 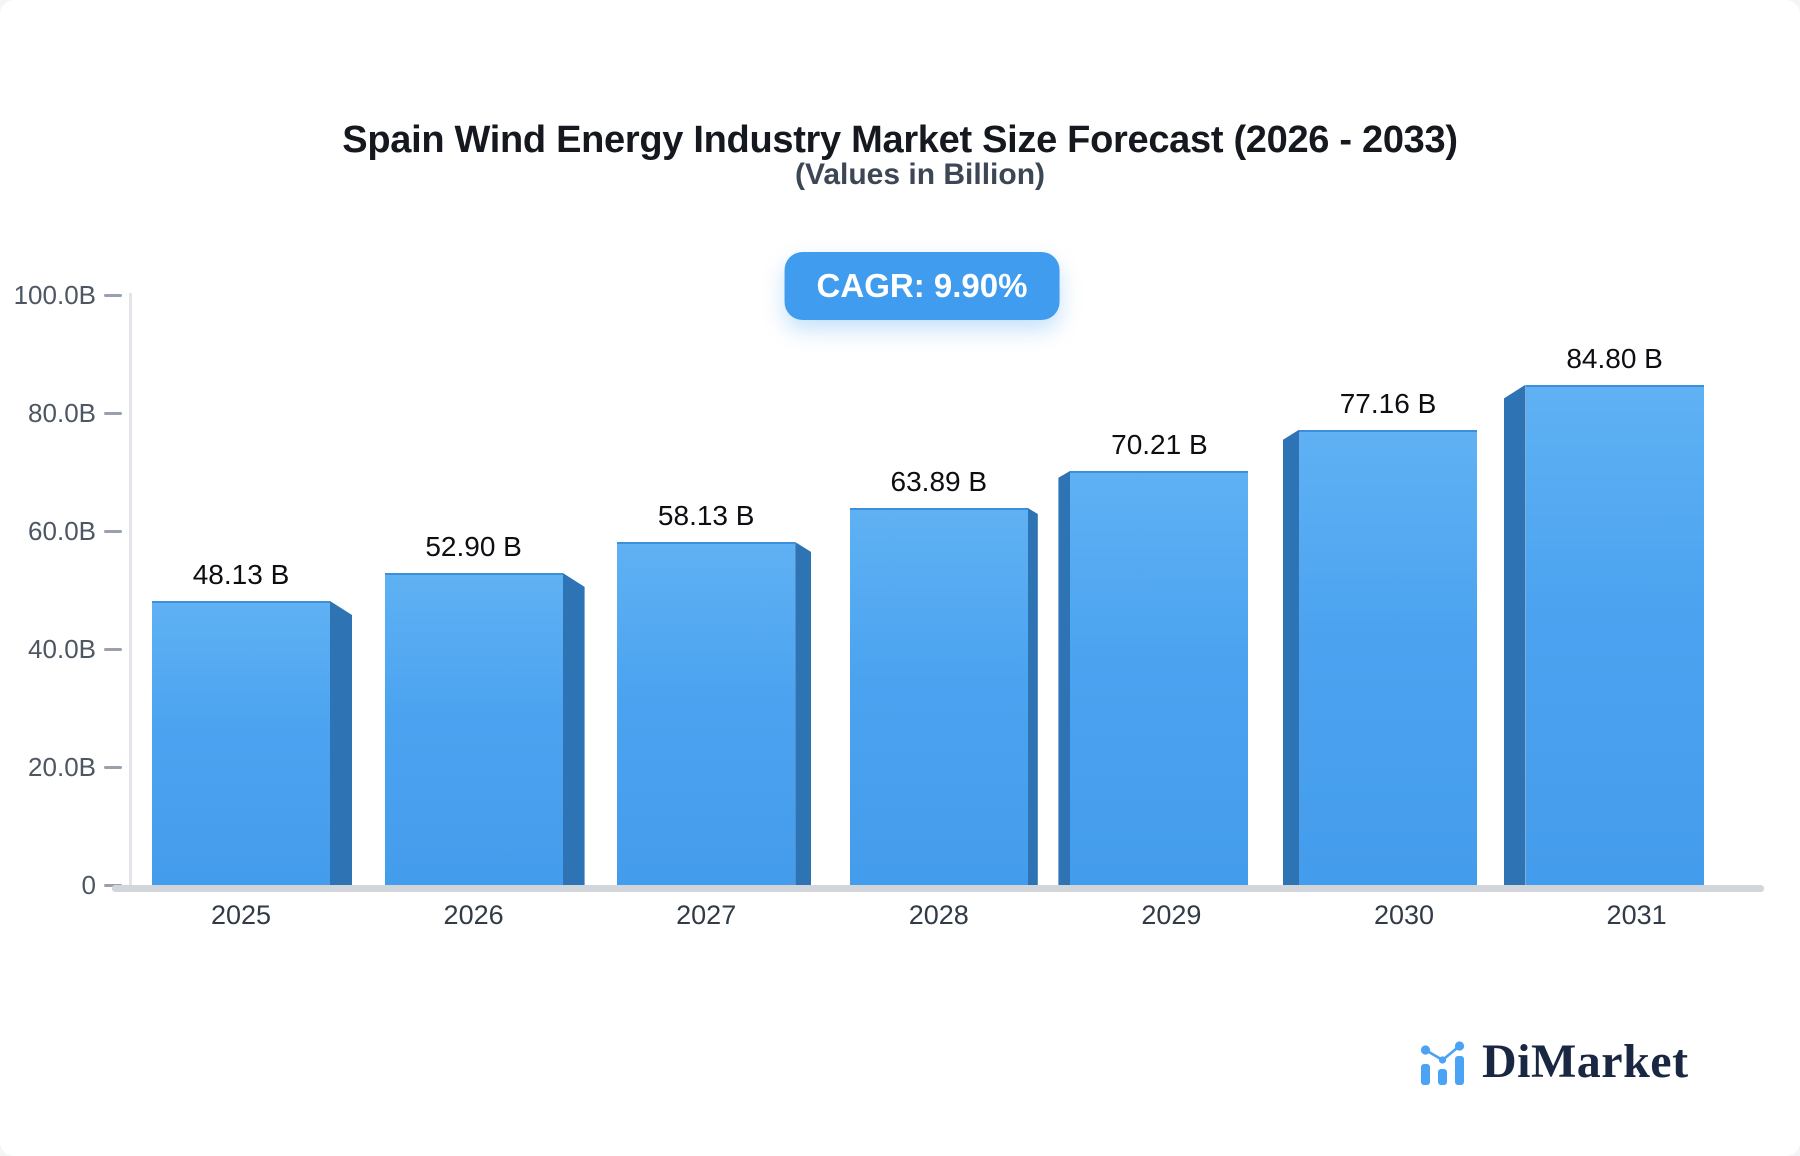 I want to click on x-tick-label: 2026, so click(x=473, y=915).